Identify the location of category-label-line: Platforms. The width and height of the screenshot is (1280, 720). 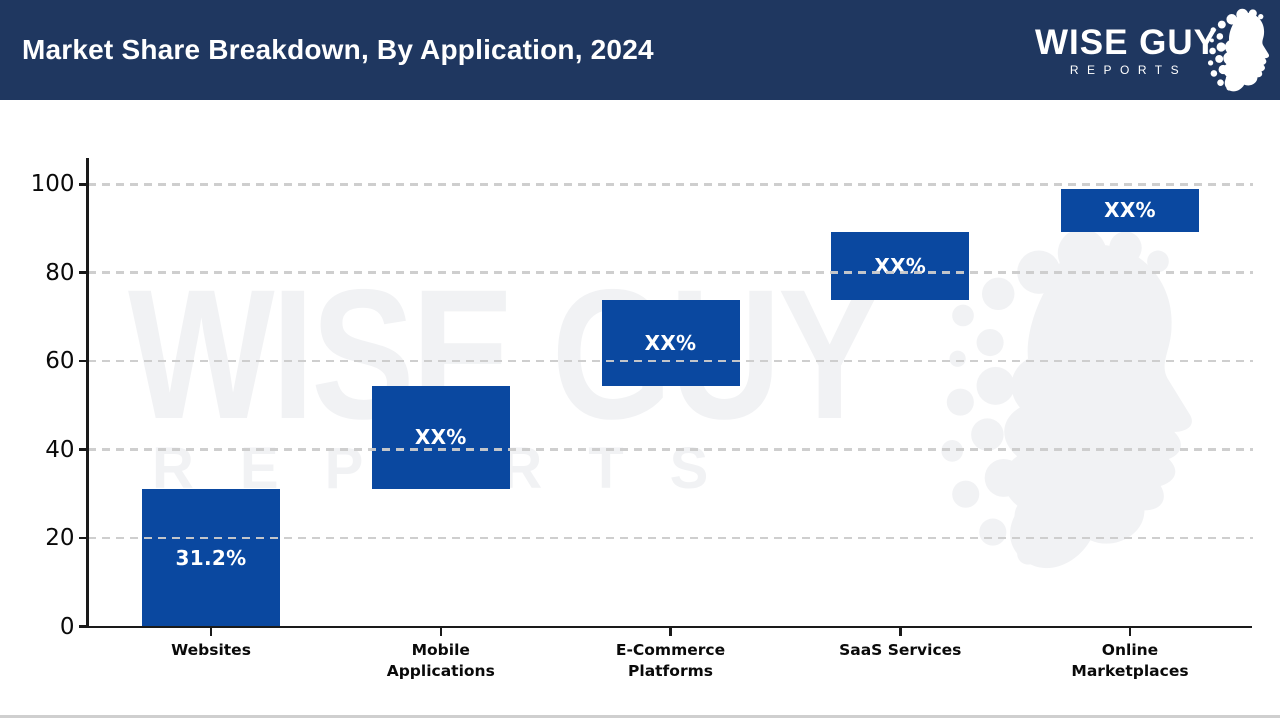
(670, 670).